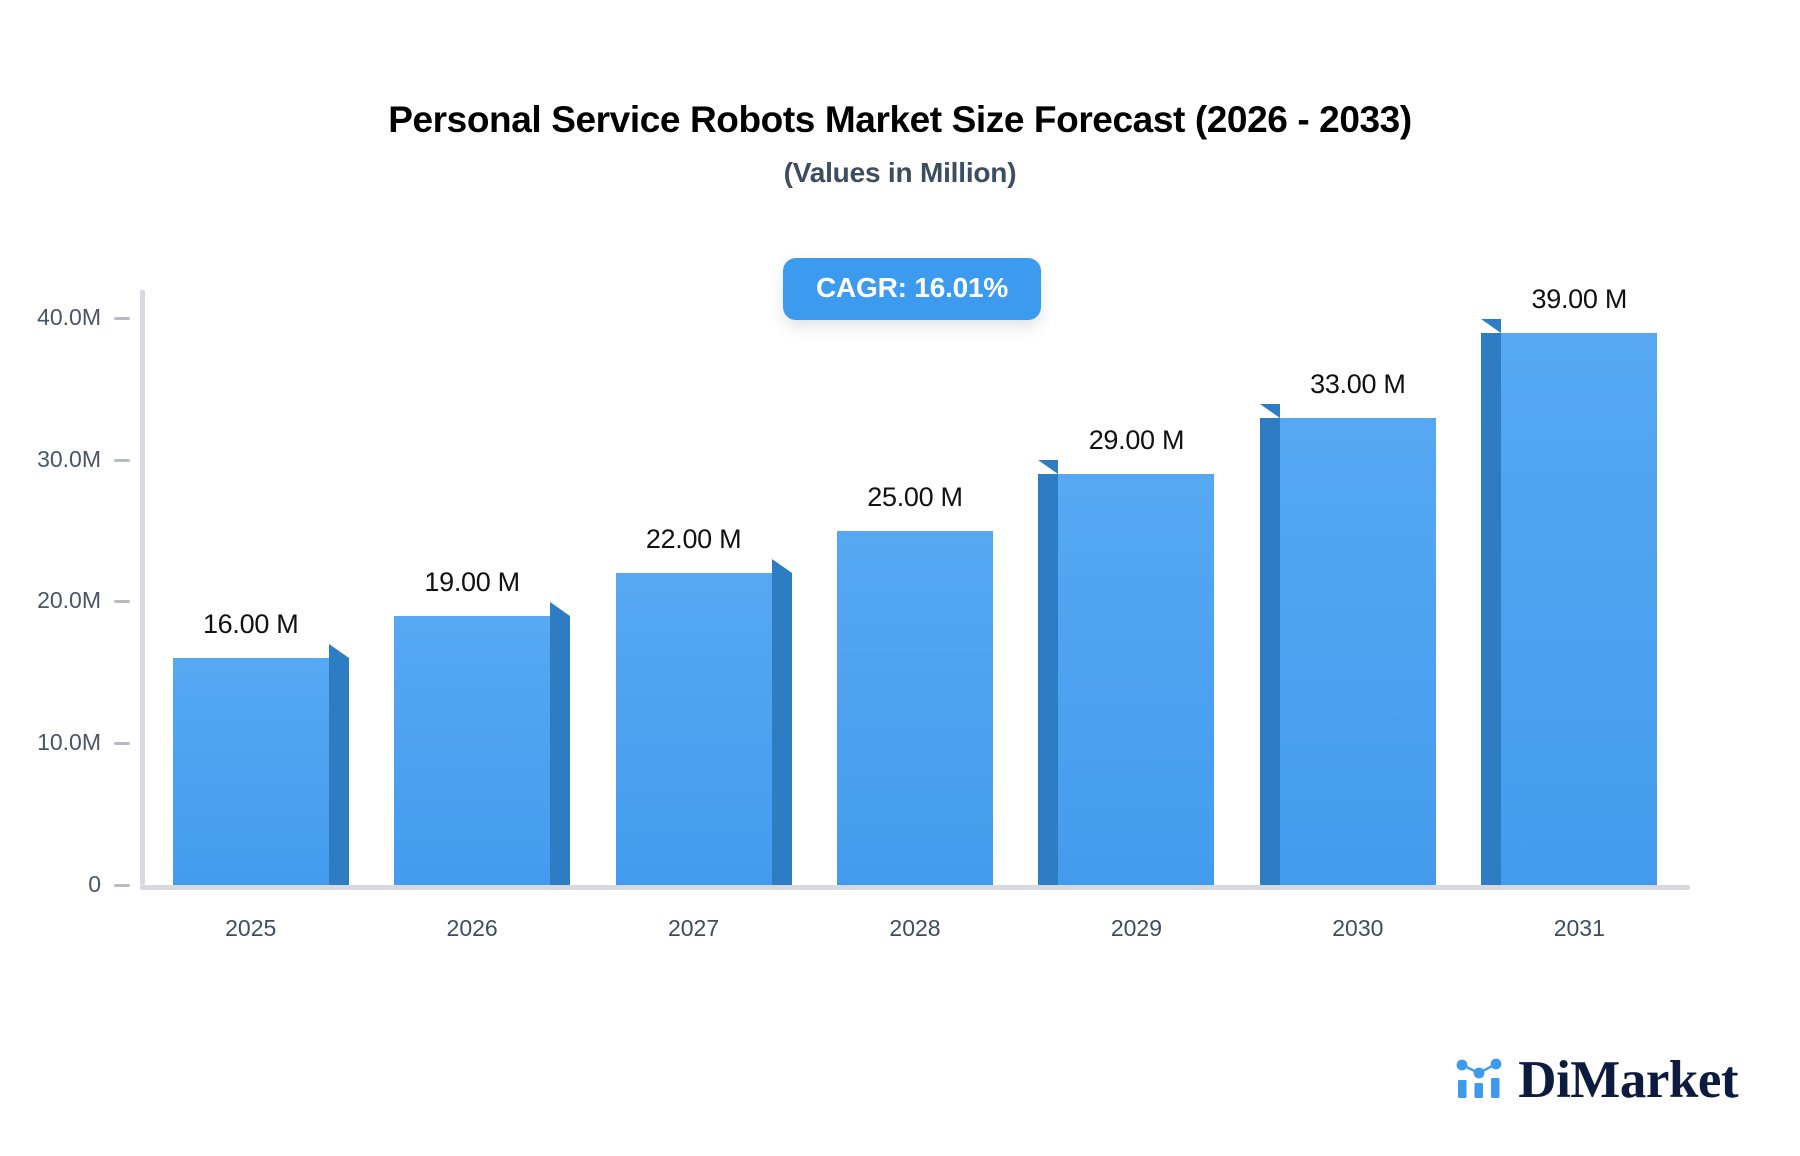  I want to click on x-axis-label: 2029, so click(1136, 928).